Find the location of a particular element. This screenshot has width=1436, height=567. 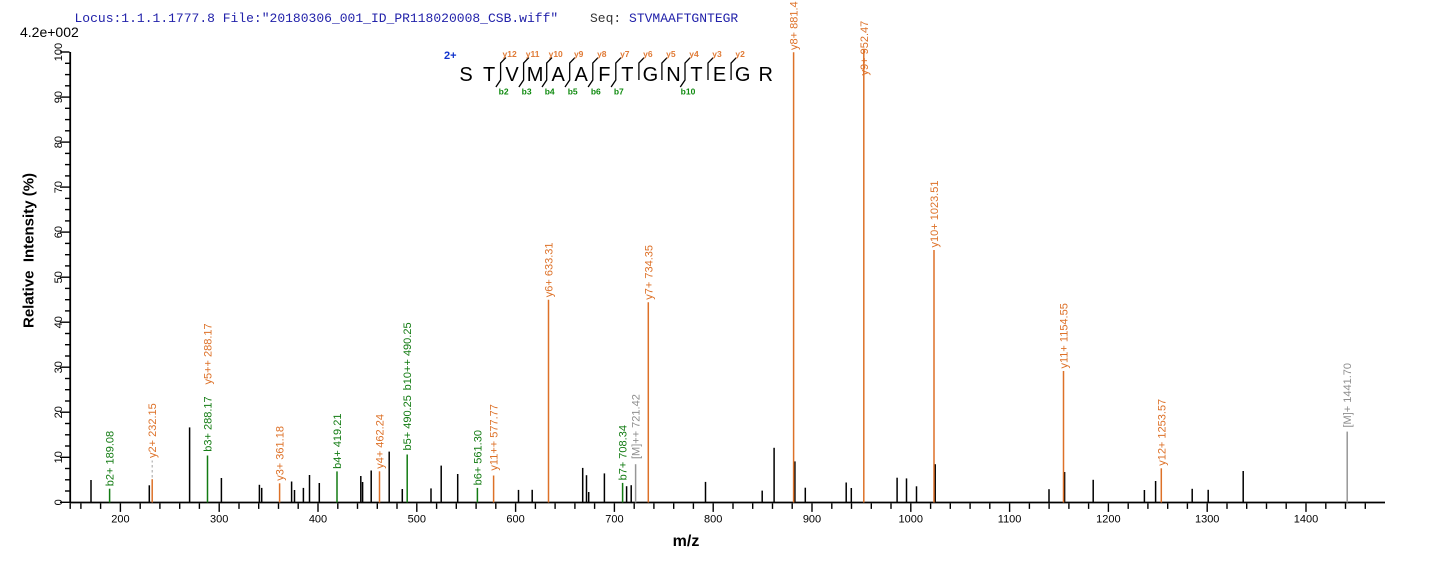

svg-text: 90 is located at coordinates (59, 97).